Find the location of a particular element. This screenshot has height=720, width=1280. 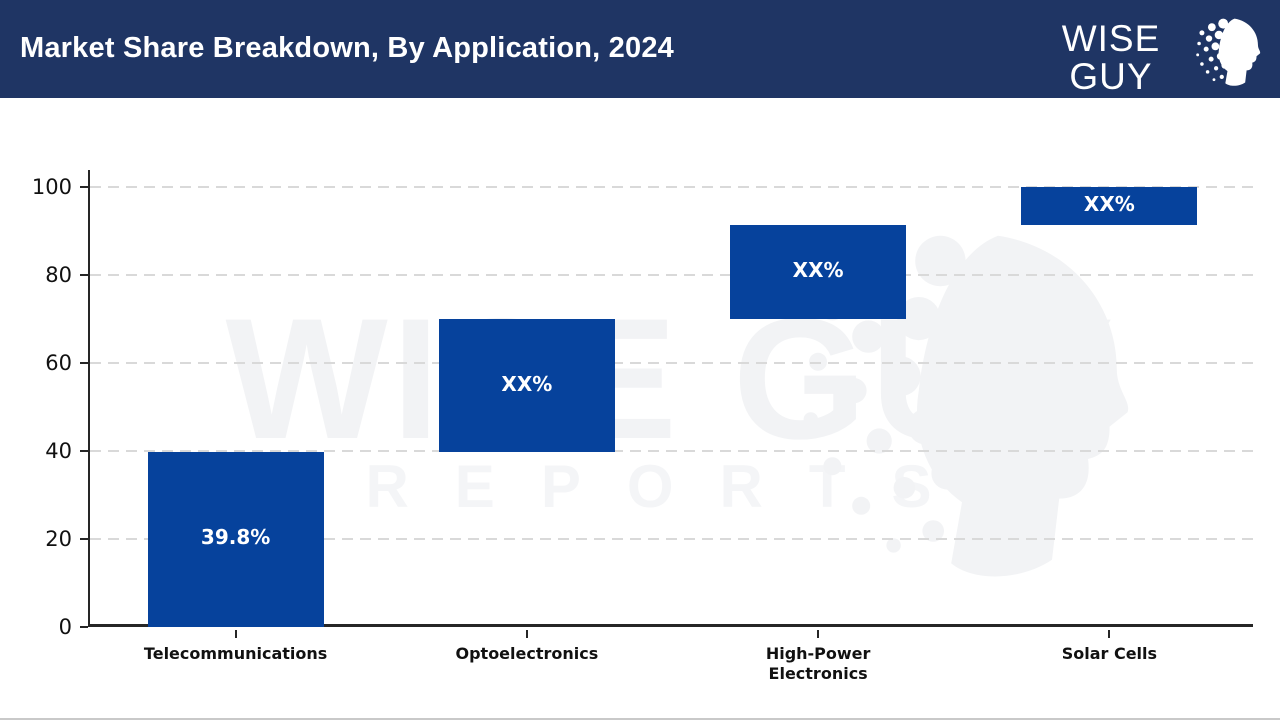

x-axis-category-label: High-Power Electronics is located at coordinates (818, 663).